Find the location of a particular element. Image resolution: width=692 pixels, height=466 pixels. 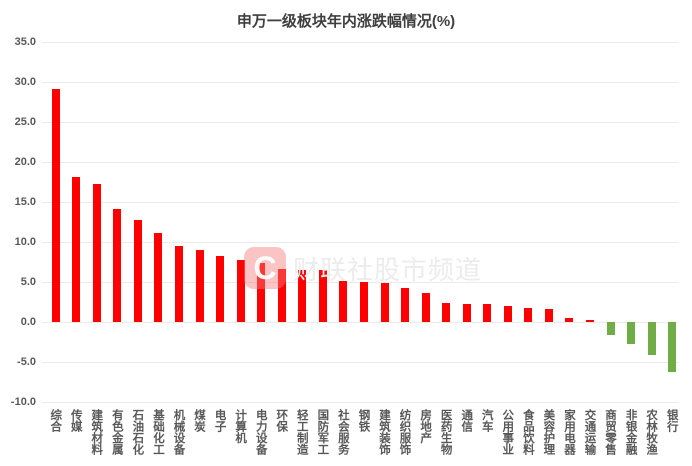

x-axis-label: 建筑材料 is located at coordinates (96, 432).